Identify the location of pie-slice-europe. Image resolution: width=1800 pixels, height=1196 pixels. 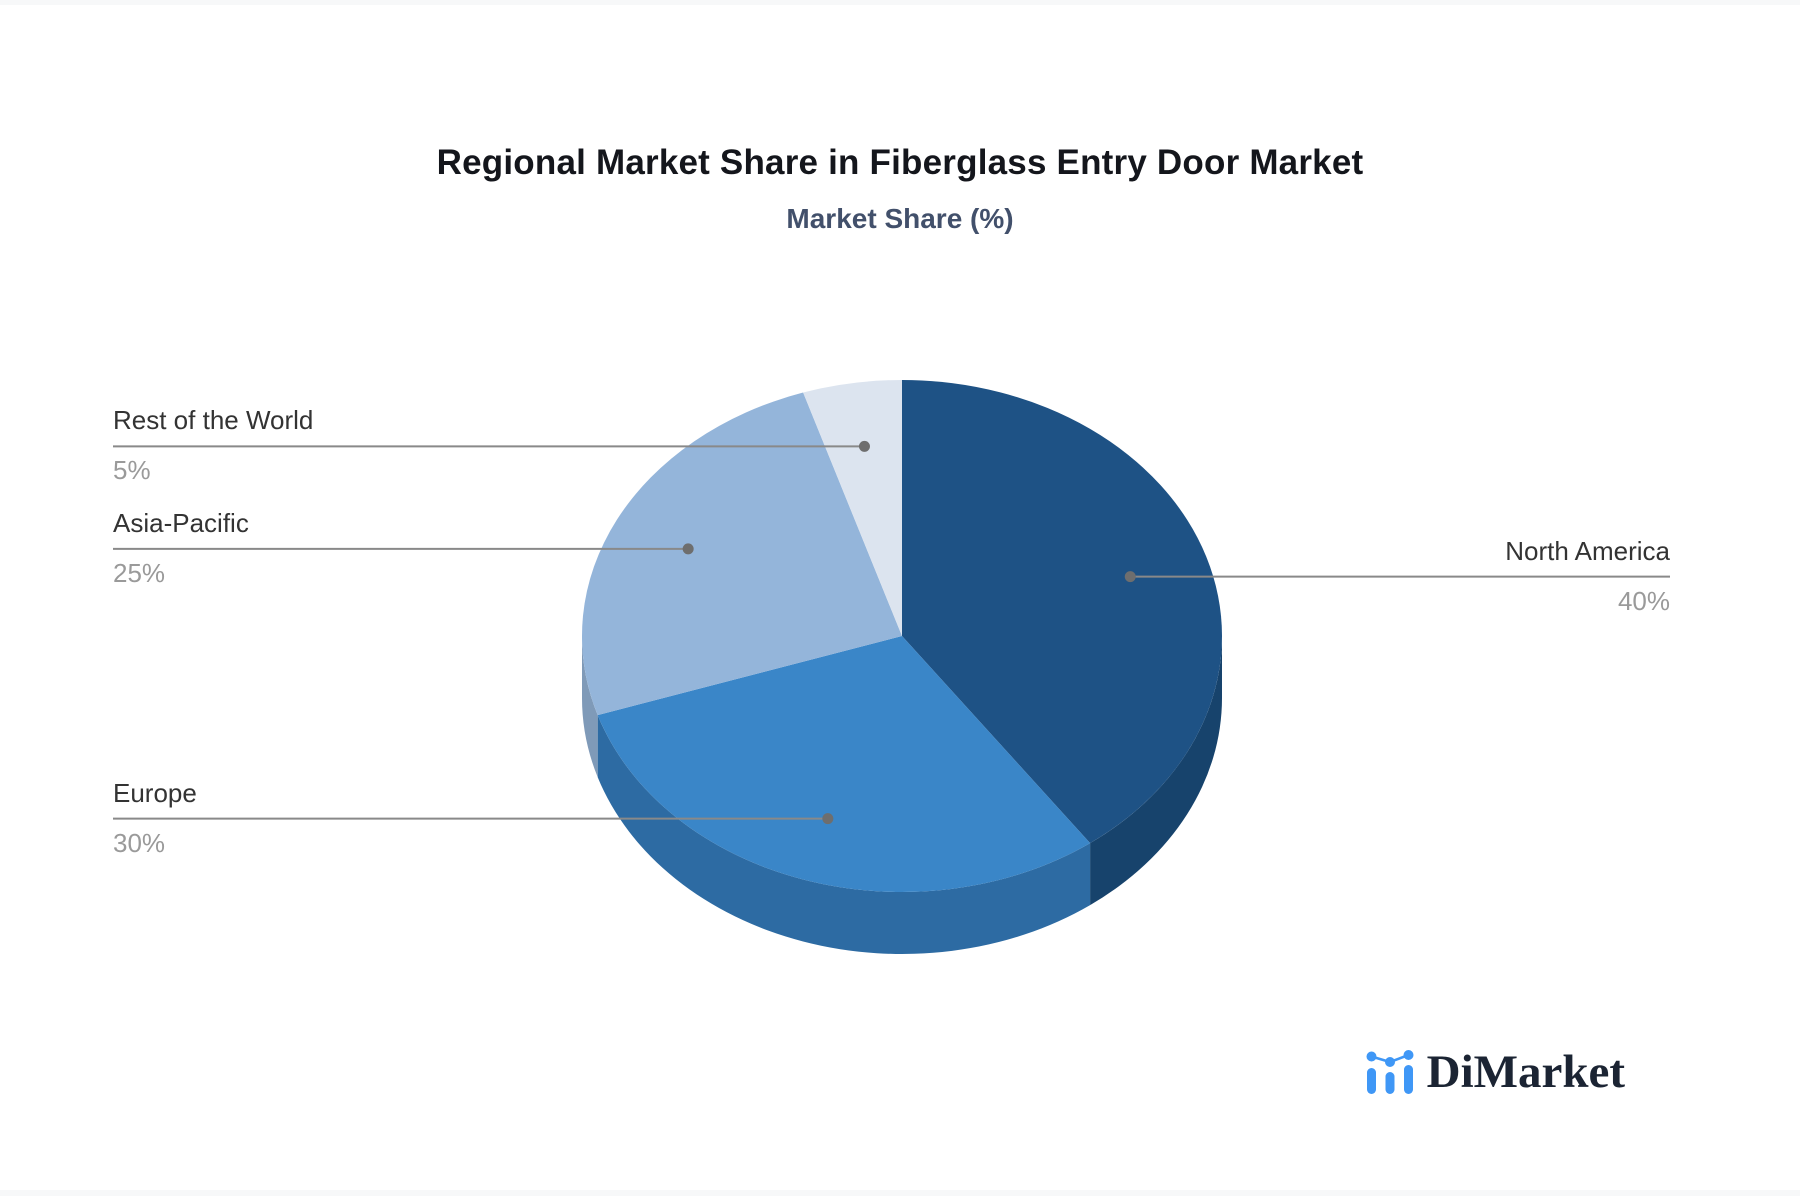
(844, 764).